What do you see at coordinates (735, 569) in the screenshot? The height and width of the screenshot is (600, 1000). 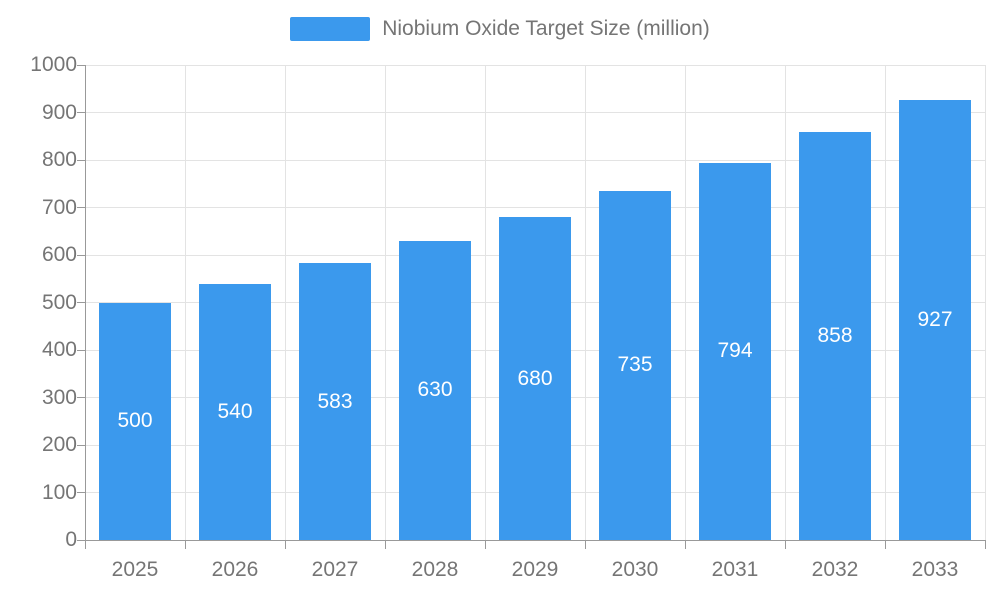 I see `x-axis-tick-label: 2031` at bounding box center [735, 569].